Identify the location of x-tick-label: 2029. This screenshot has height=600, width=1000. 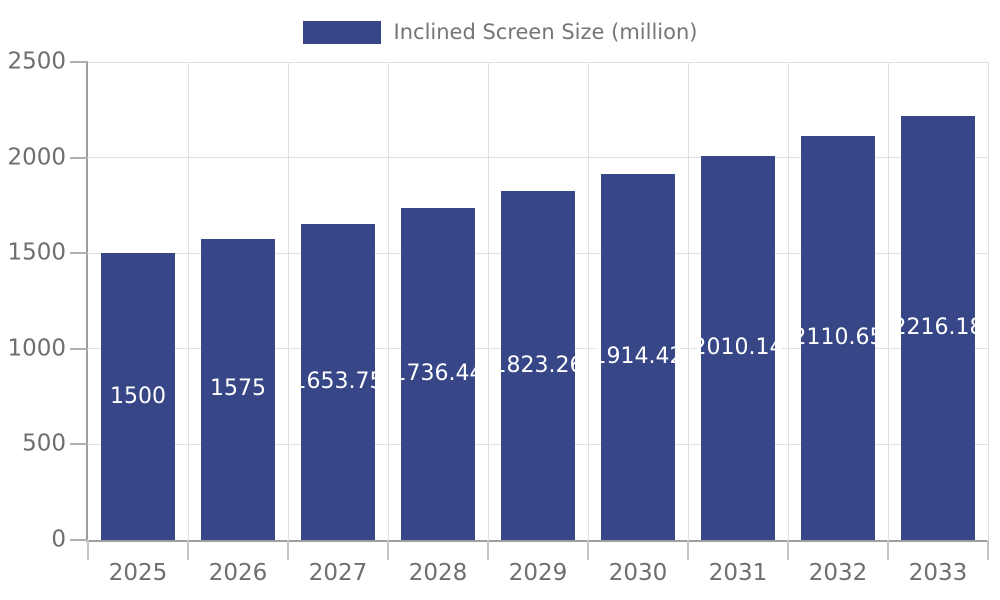
(538, 573).